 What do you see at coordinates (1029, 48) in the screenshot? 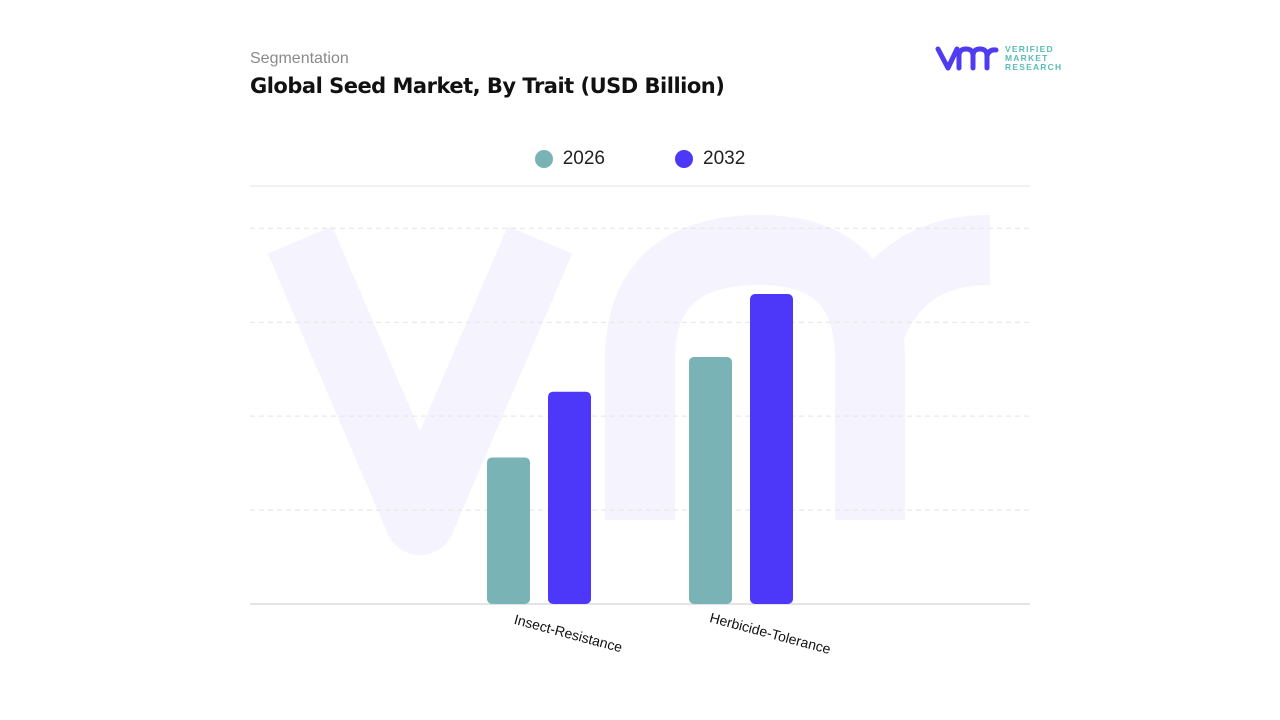
I see `logo-line: VERIFIED` at bounding box center [1029, 48].